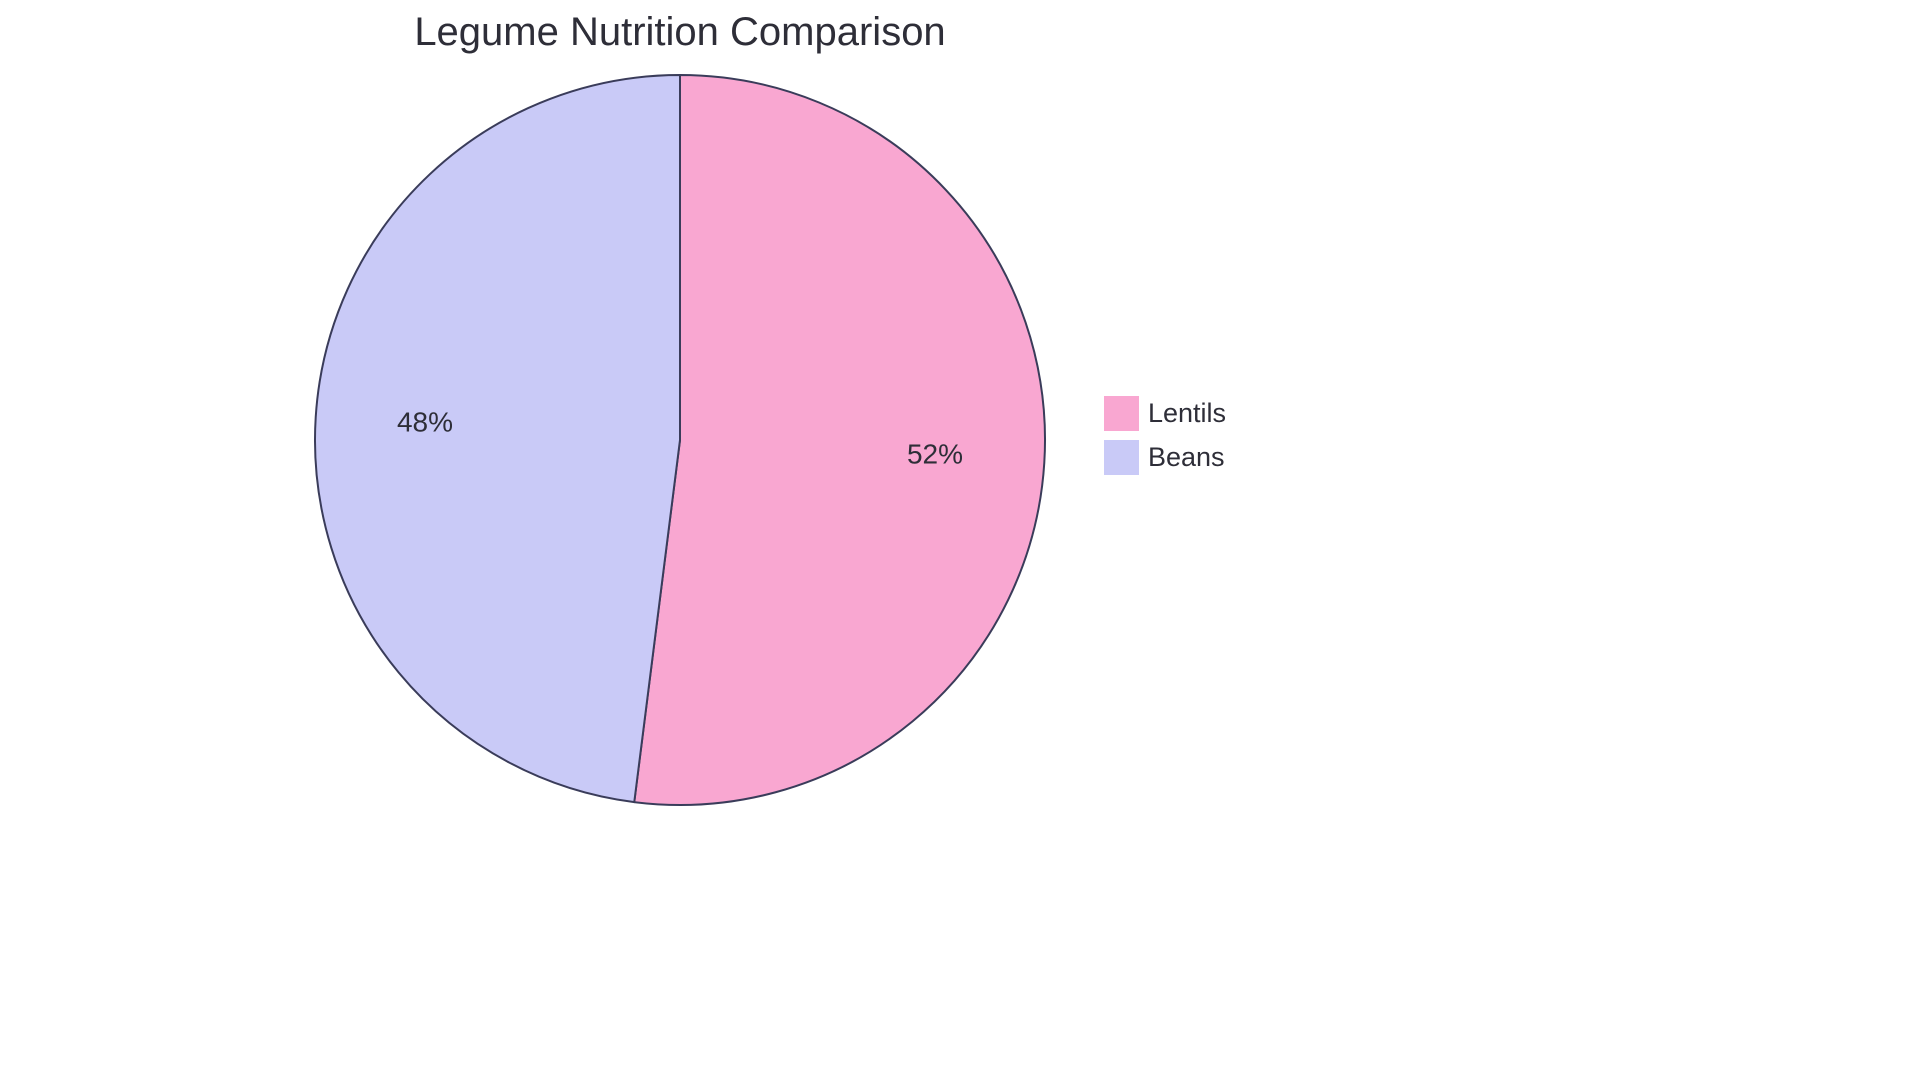 Image resolution: width=1920 pixels, height=1083 pixels. Describe the element at coordinates (1121, 457) in the screenshot. I see `legend-swatch-beans` at that location.